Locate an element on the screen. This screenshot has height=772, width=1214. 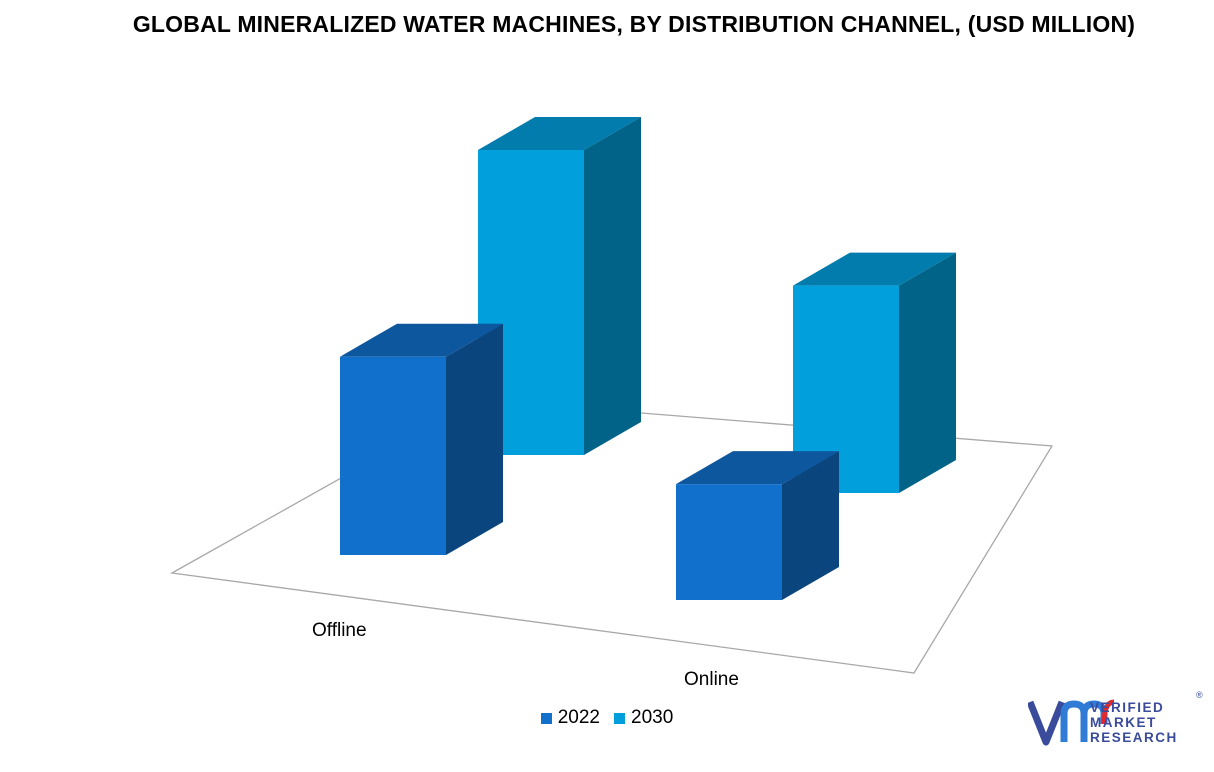
vmr-logo-text: VERIFIED MARKET RESEARCH is located at coordinates (1134, 722).